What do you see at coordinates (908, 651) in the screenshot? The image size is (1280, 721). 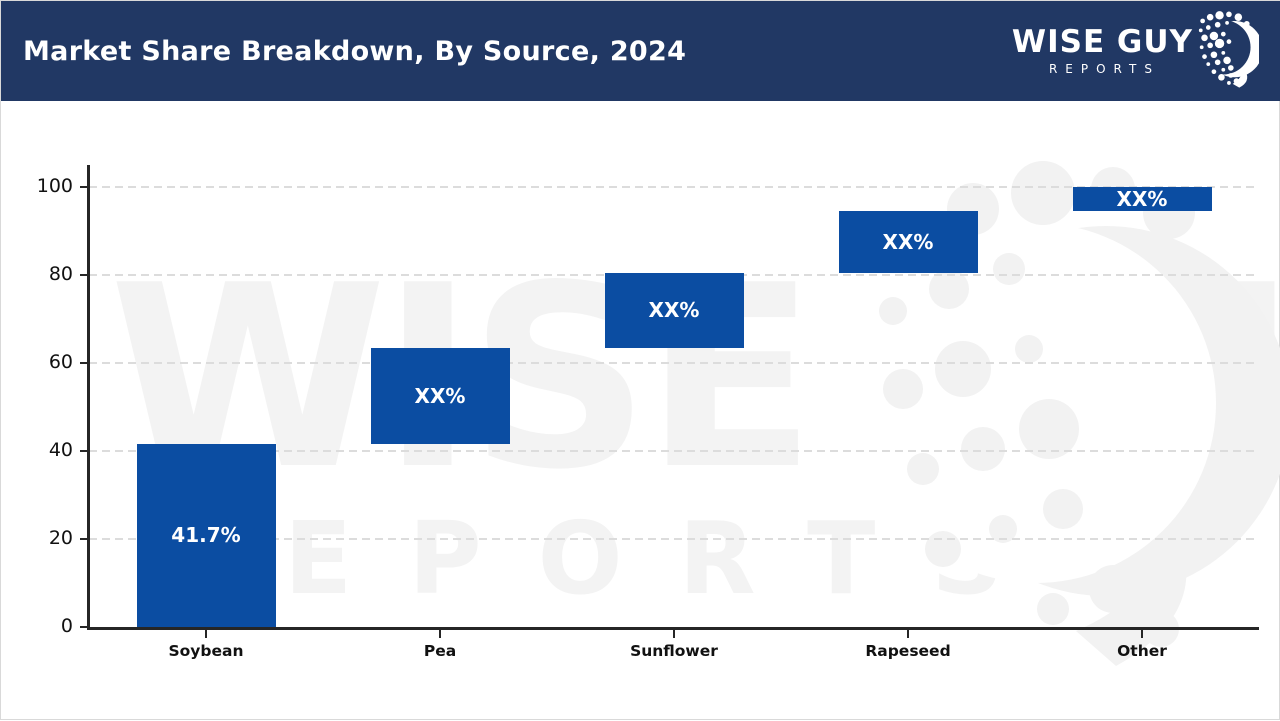 I see `x-axis-label-rapeseed: Rapeseed` at bounding box center [908, 651].